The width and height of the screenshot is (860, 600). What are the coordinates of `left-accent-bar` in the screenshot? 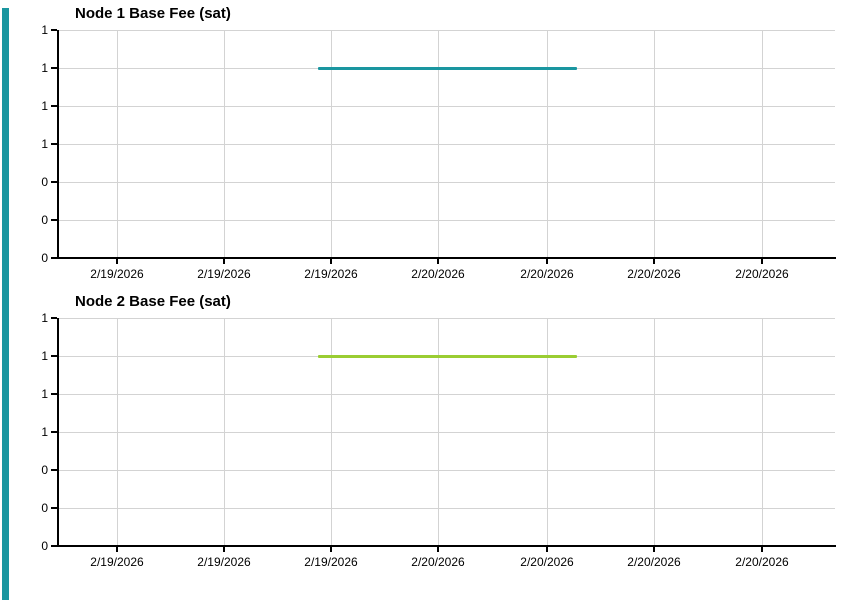 It's located at (5, 304).